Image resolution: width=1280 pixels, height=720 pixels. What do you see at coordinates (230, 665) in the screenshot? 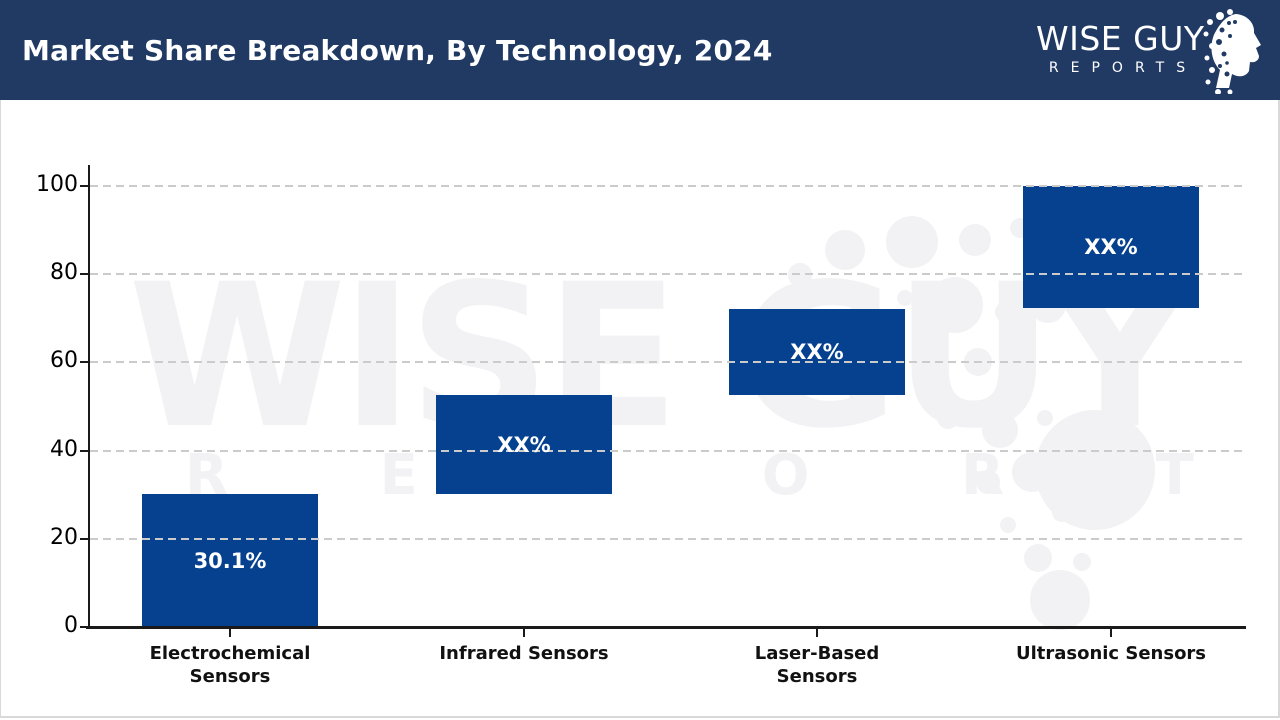
I see `x-axis-category-label: Electrochemical Sensors` at bounding box center [230, 665].